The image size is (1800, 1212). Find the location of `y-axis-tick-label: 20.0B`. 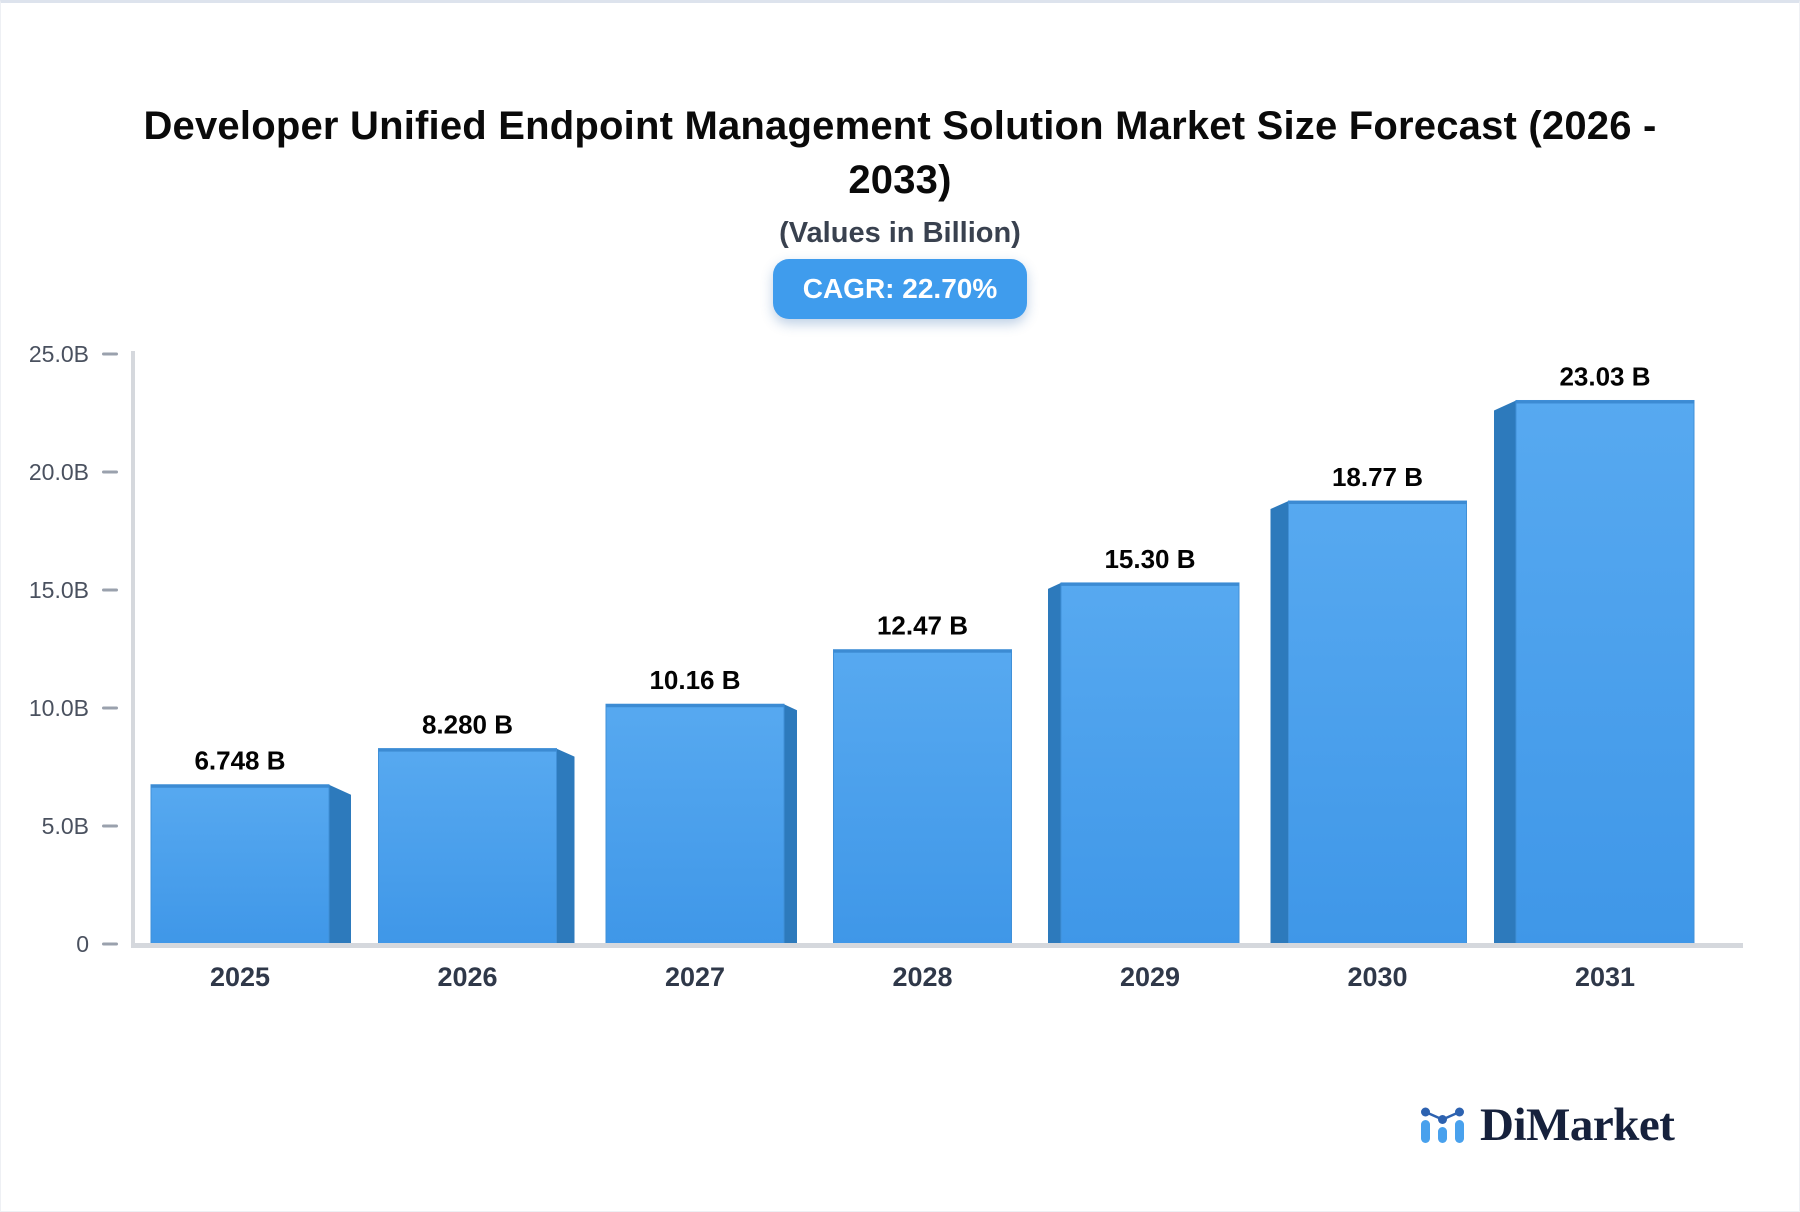

y-axis-tick-label: 20.0B is located at coordinates (59, 472).